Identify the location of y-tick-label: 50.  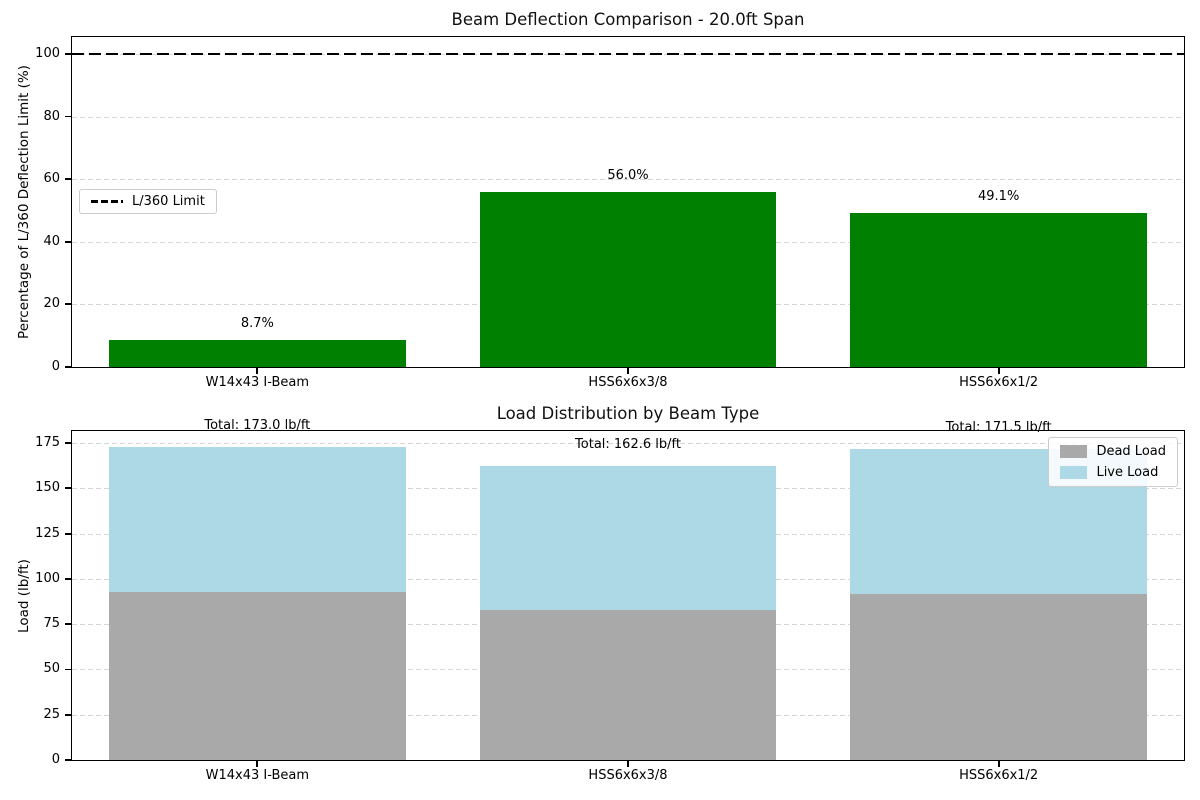
(51, 669).